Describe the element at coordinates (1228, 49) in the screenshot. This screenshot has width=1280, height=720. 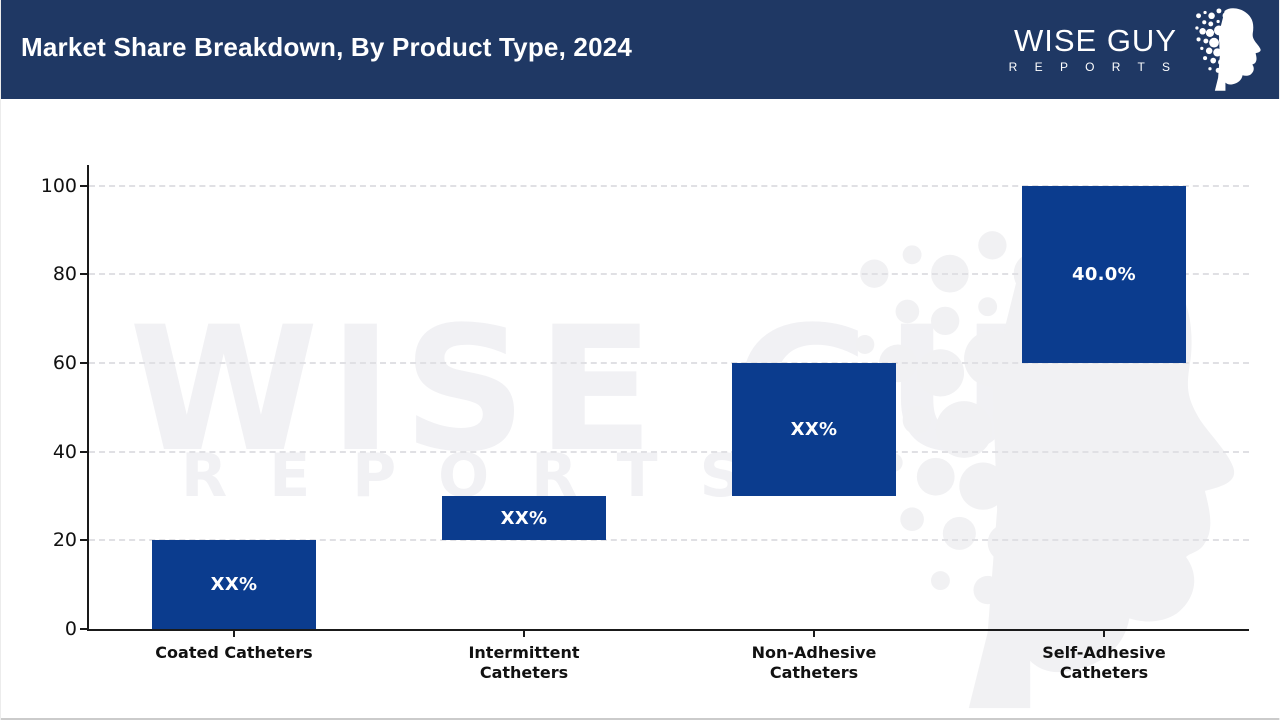
I see `wiseguy-face-icon` at that location.